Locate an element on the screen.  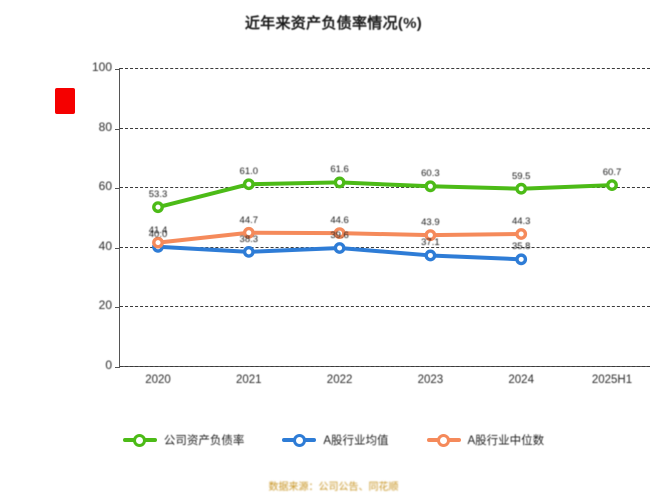
y-axis-tick-label: 80 is located at coordinates (105, 126).